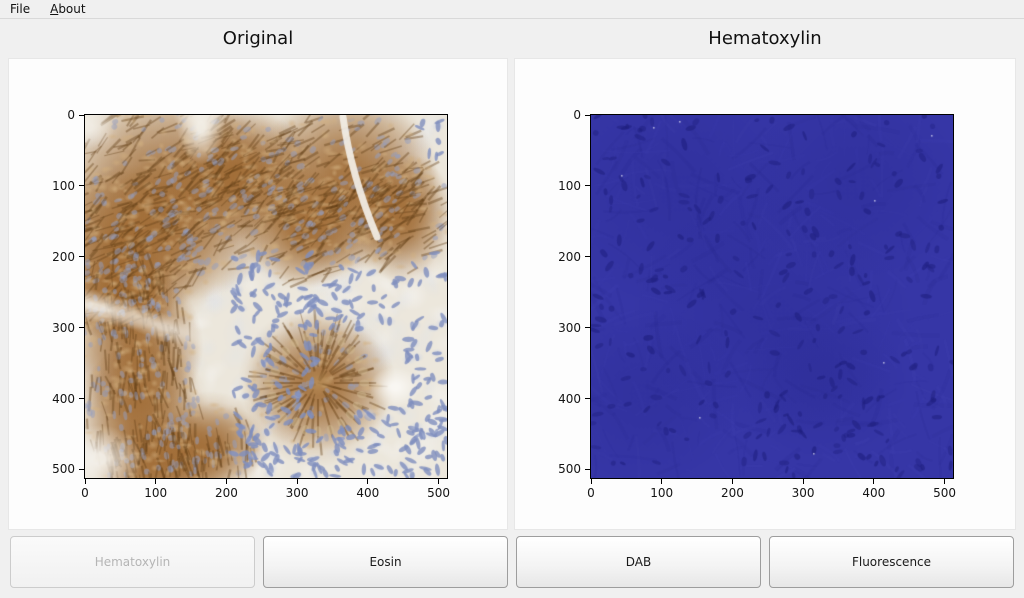 Image resolution: width=1024 pixels, height=598 pixels. What do you see at coordinates (765, 38) in the screenshot?
I see `hematoxylin-title: Hematoxylin` at bounding box center [765, 38].